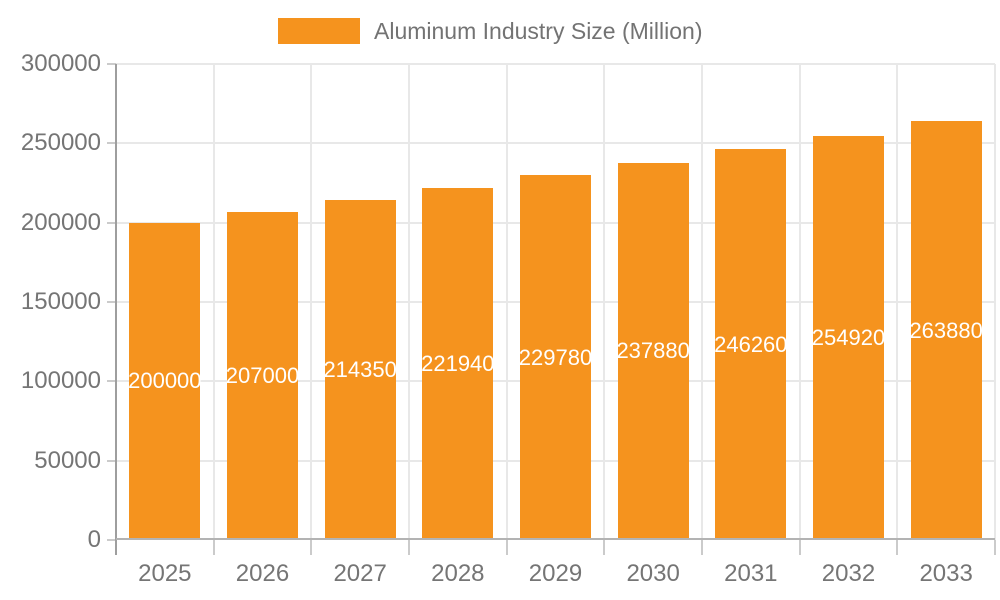  I want to click on bar-2032, so click(848, 336).